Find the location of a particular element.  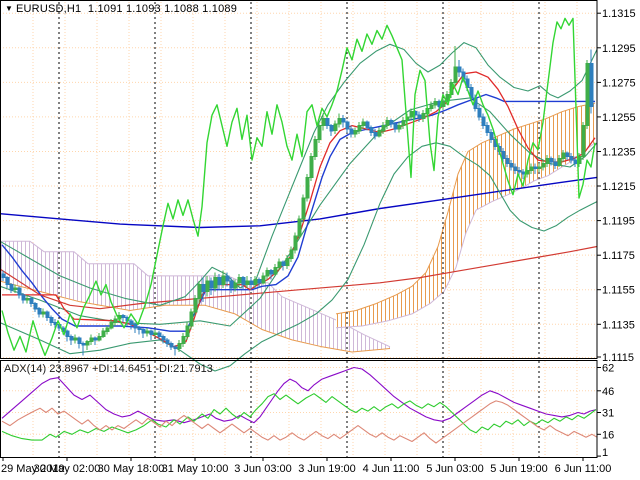

svg-text: 6 Jun 11:00 is located at coordinates (583, 469).